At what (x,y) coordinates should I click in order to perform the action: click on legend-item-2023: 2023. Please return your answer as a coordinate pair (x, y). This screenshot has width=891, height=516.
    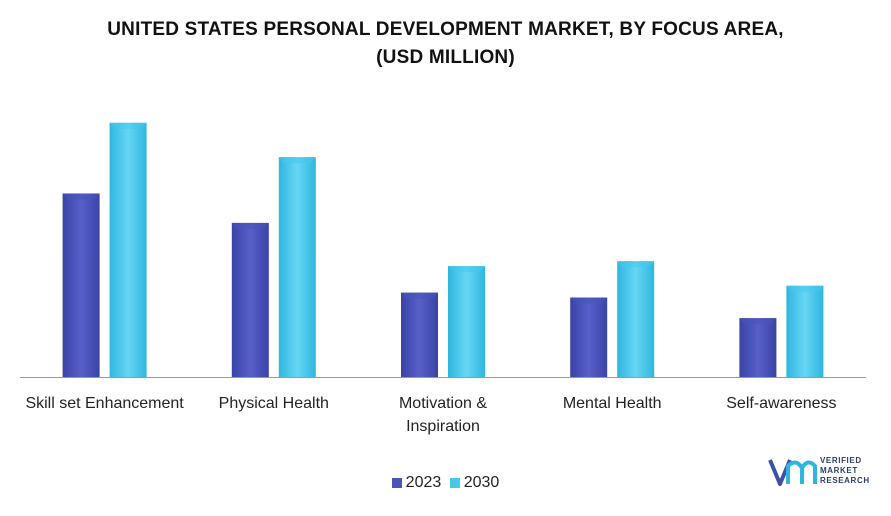
    Looking at the image, I should click on (416, 483).